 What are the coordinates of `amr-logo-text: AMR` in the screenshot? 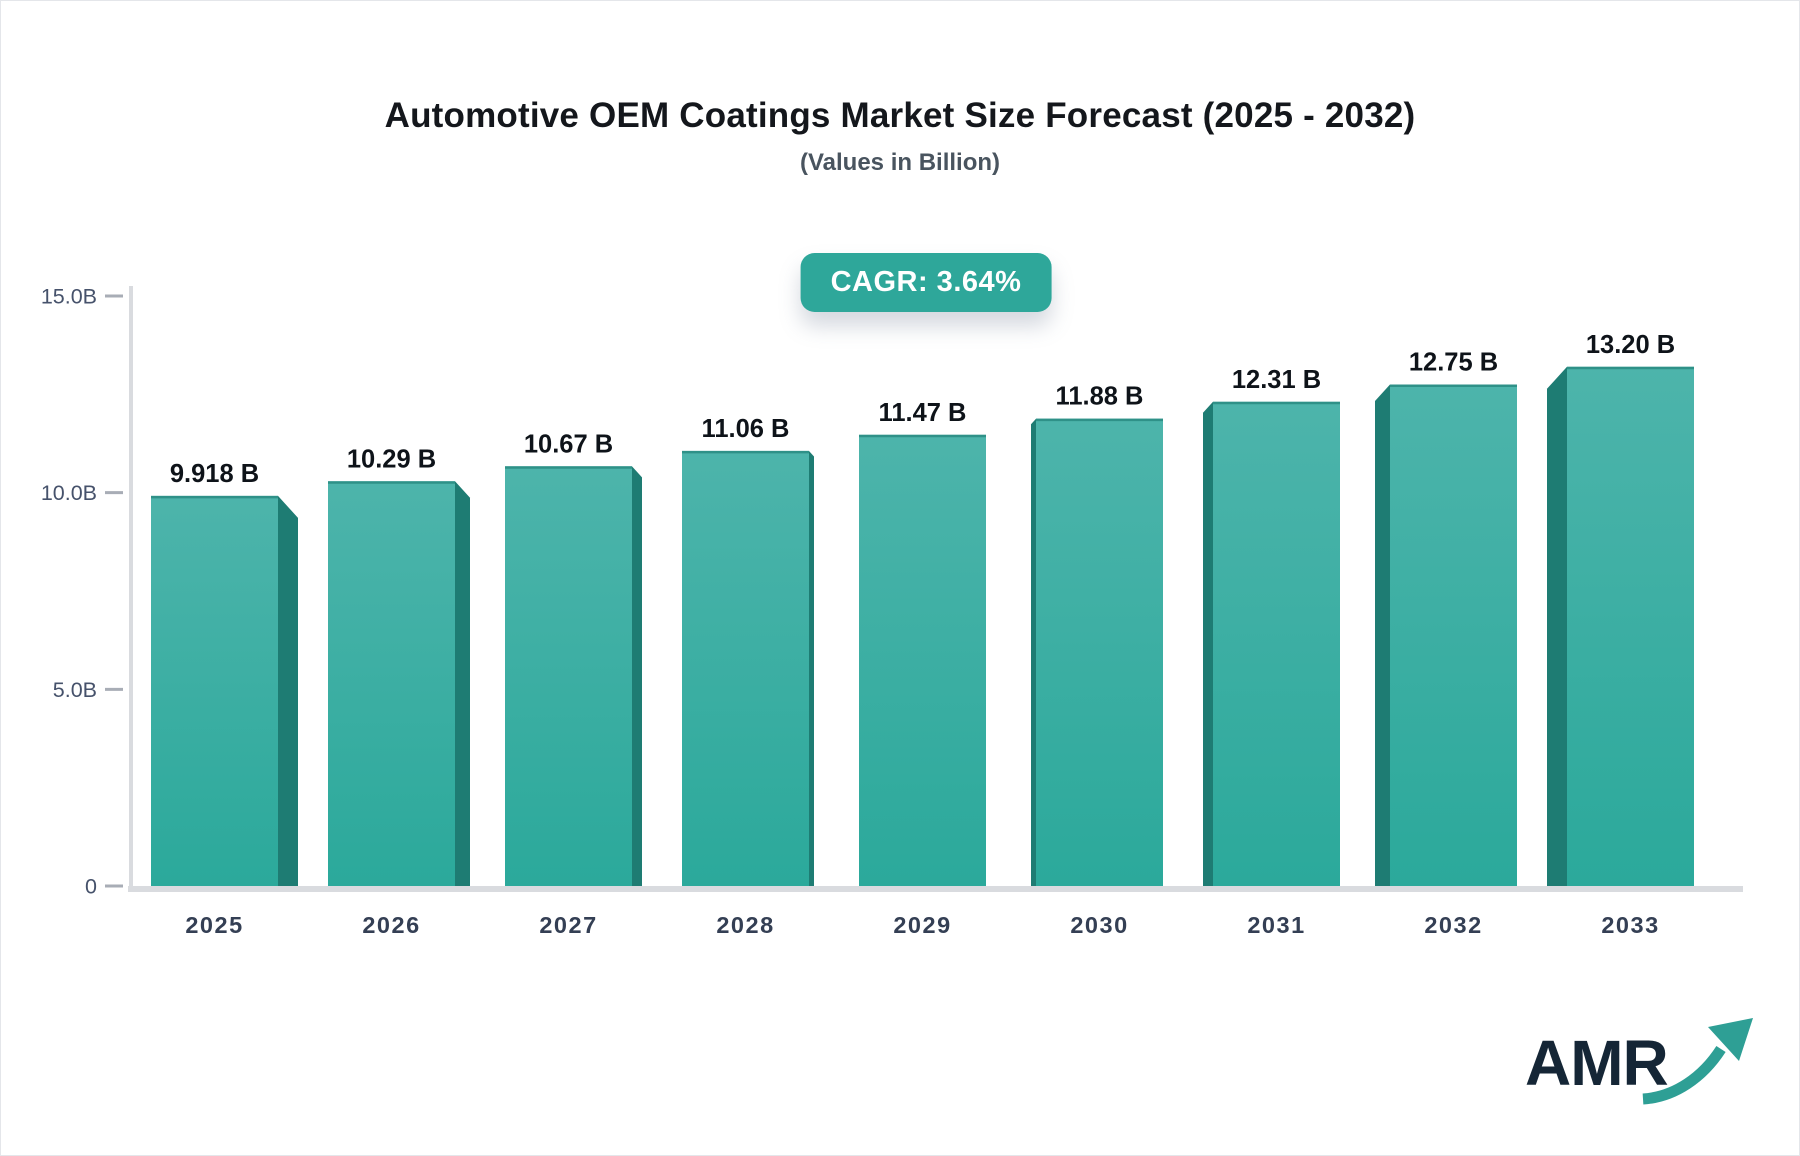 It's located at (1596, 1063).